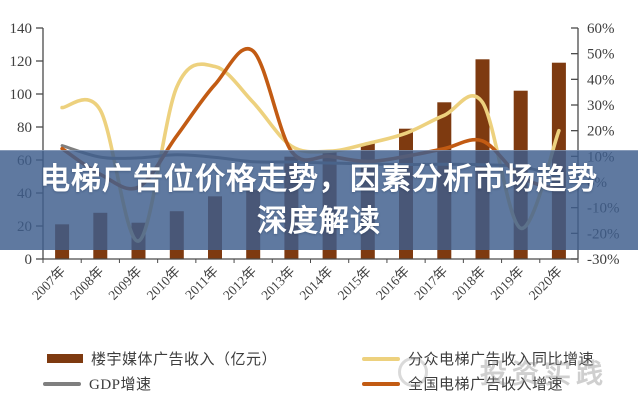  What do you see at coordinates (184, 360) in the screenshot?
I see `legend-label: 楼宇媒体广告收入（亿元）` at bounding box center [184, 360].